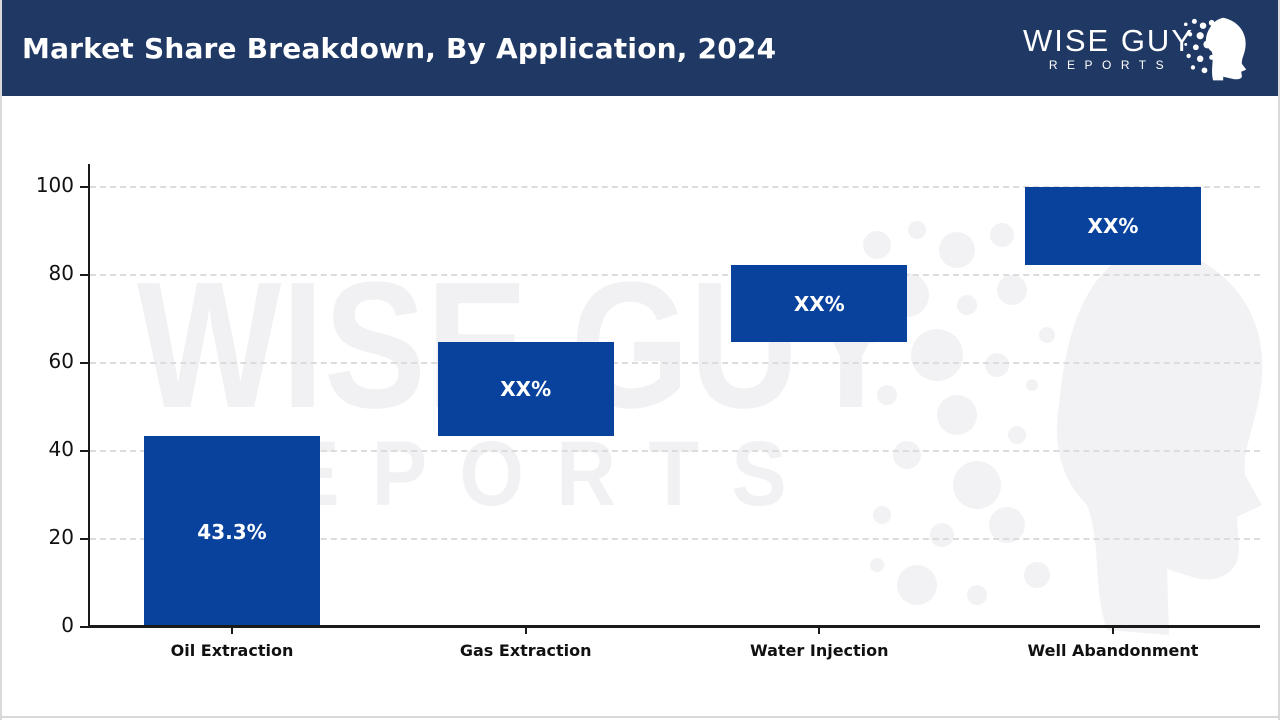 The height and width of the screenshot is (720, 1280). I want to click on x-tick-label: Water Injection, so click(819, 650).